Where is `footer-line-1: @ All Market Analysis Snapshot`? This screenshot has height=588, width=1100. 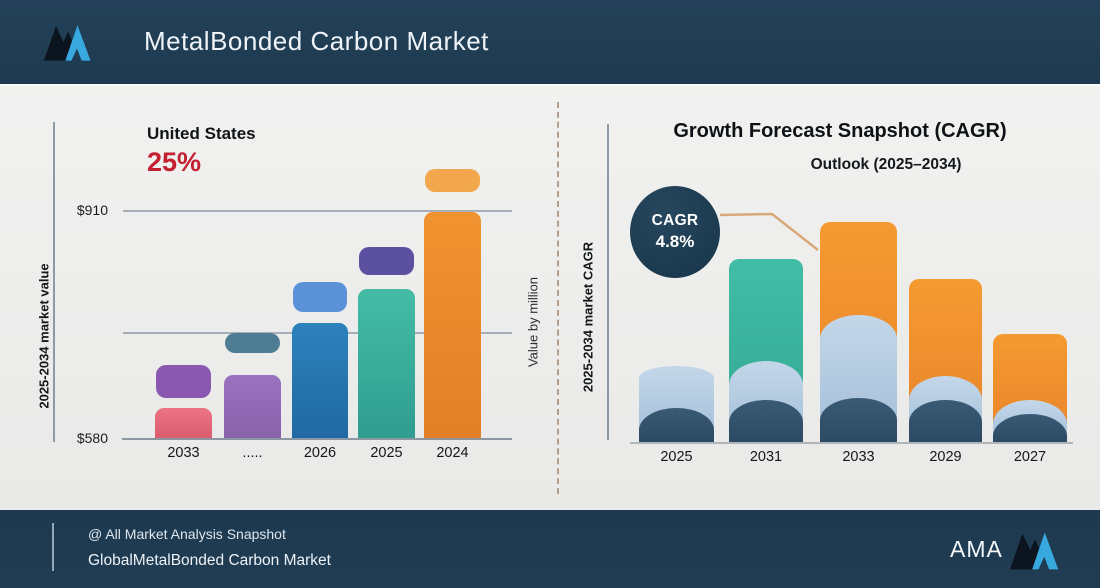
footer-line-1: @ All Market Analysis Snapshot is located at coordinates (187, 534).